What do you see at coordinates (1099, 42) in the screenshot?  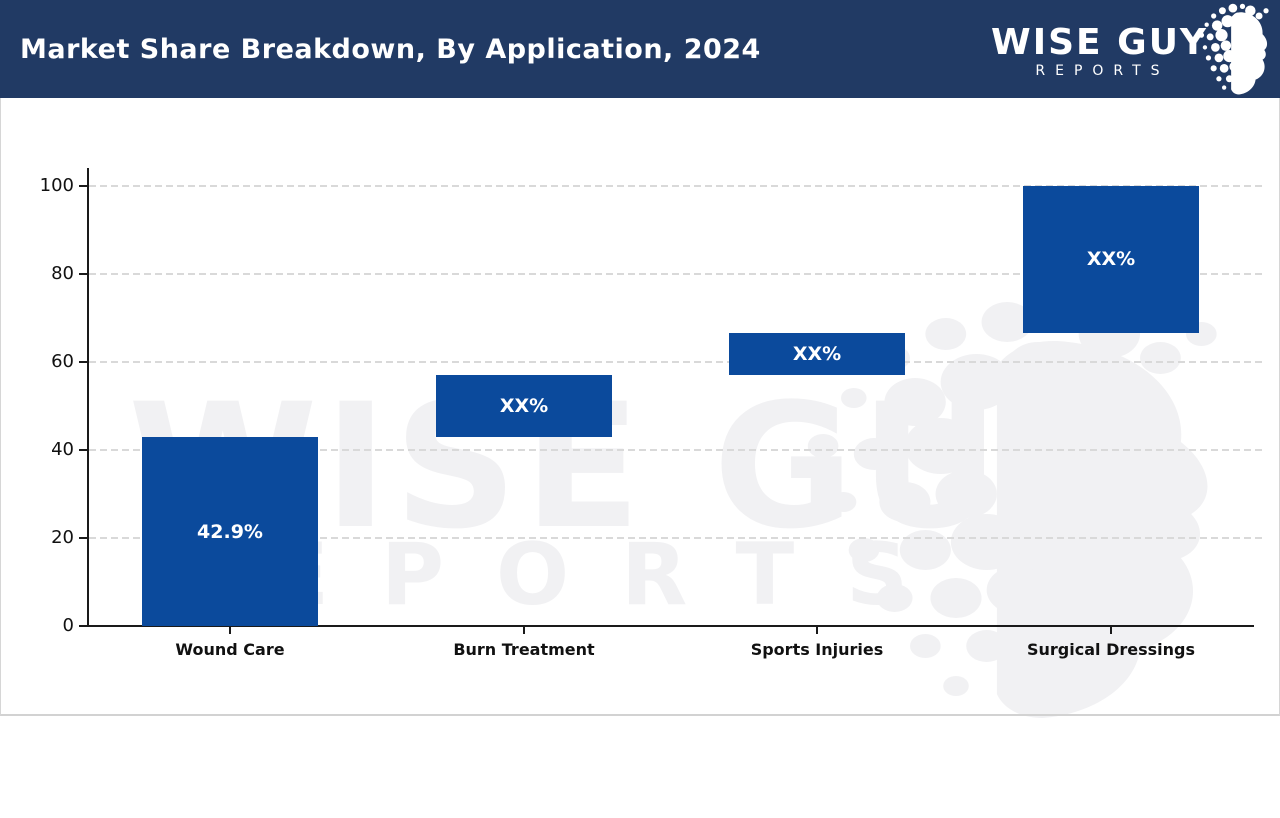 I see `brand-name: WISE GUY` at bounding box center [1099, 42].